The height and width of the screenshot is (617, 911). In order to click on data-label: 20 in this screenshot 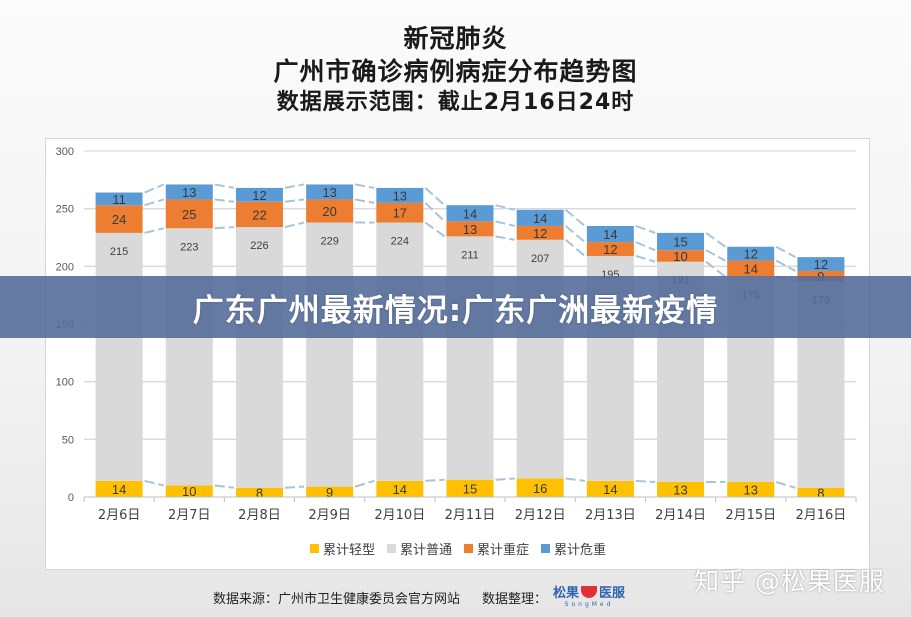, I will do `click(329, 211)`.